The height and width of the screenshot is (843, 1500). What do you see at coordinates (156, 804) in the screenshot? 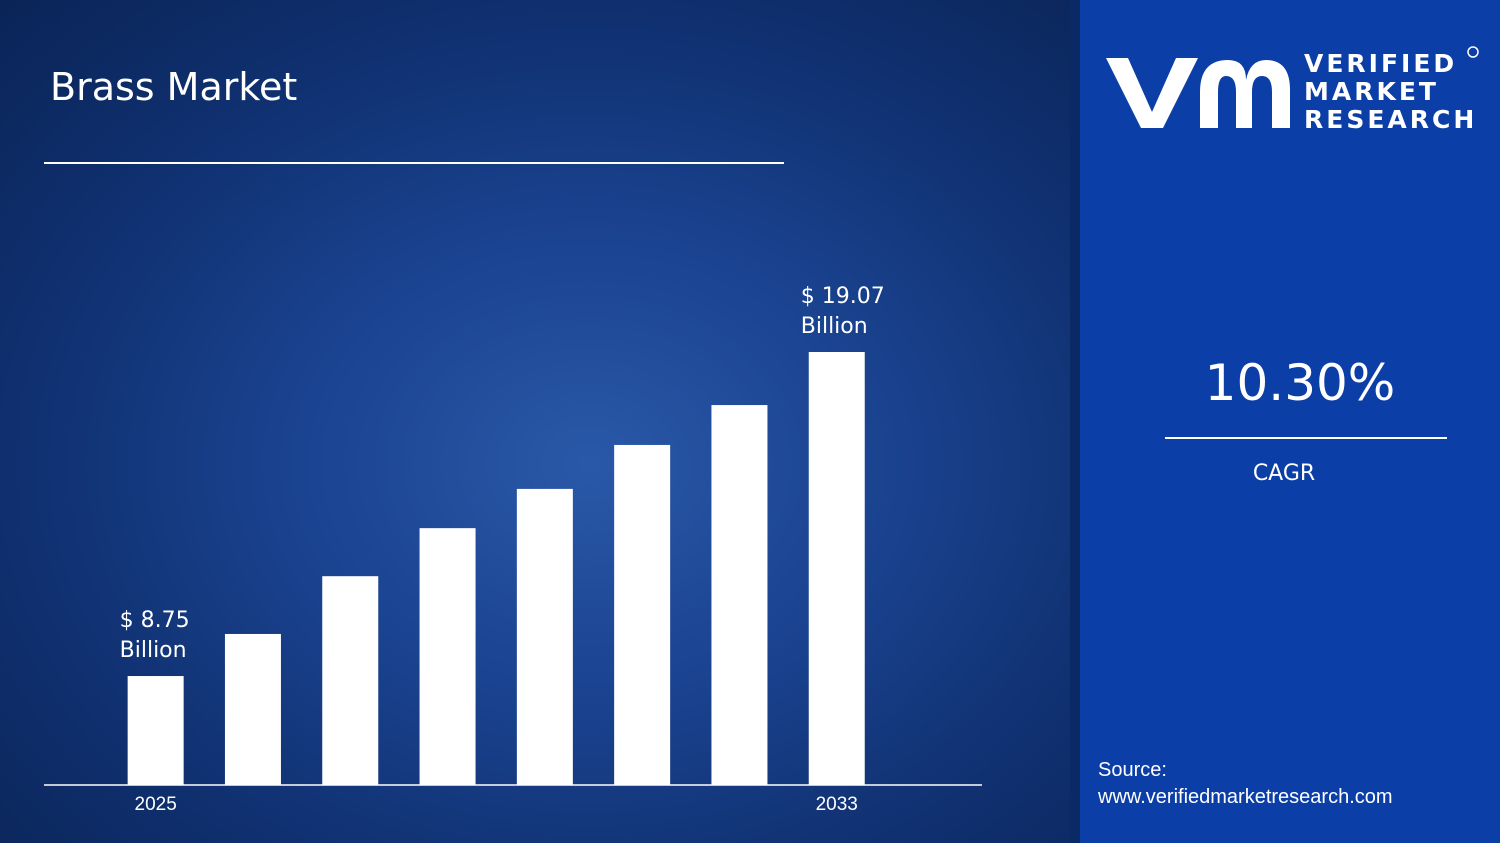
I see `x-tick-label: 2025` at bounding box center [156, 804].